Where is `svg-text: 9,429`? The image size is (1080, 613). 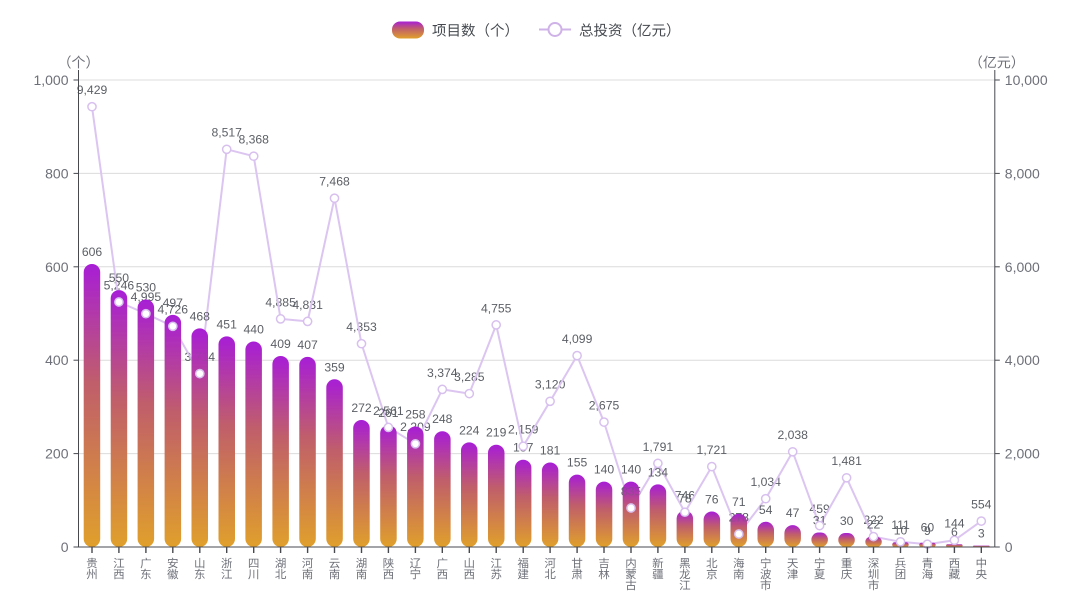
svg-text: 9,429 is located at coordinates (92, 90).